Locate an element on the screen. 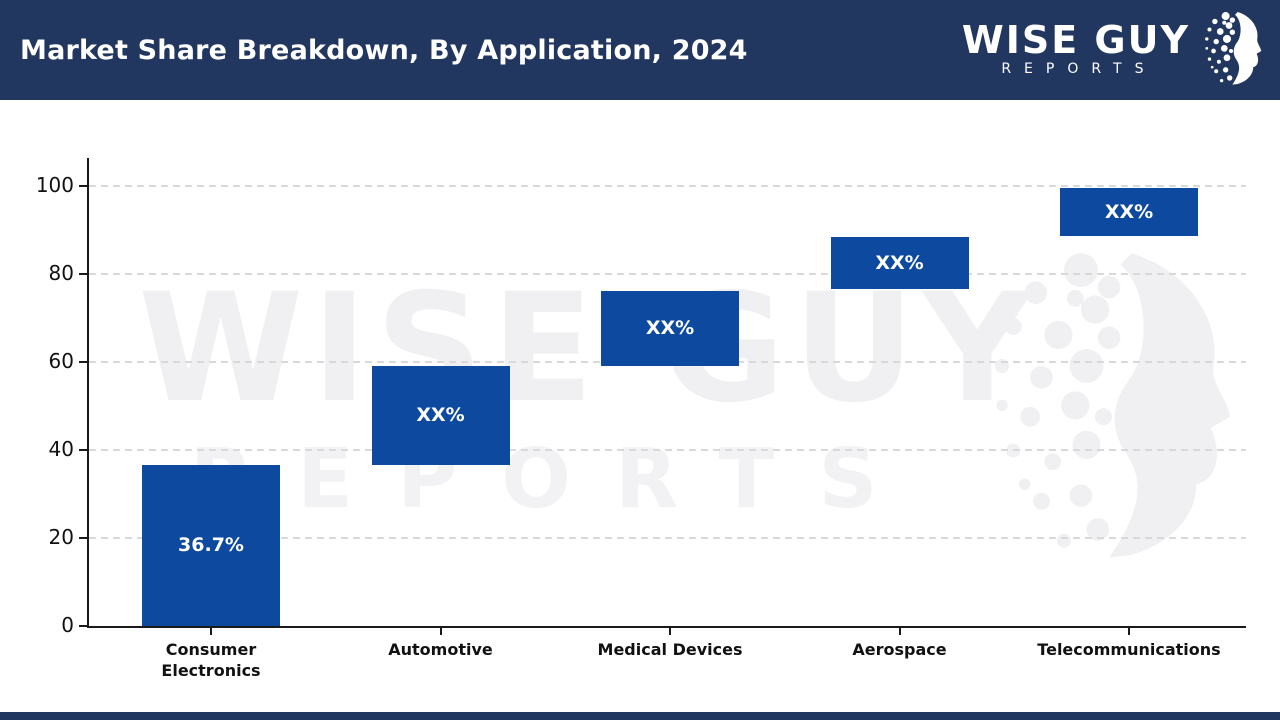  x-tick-medical-devices is located at coordinates (670, 631).